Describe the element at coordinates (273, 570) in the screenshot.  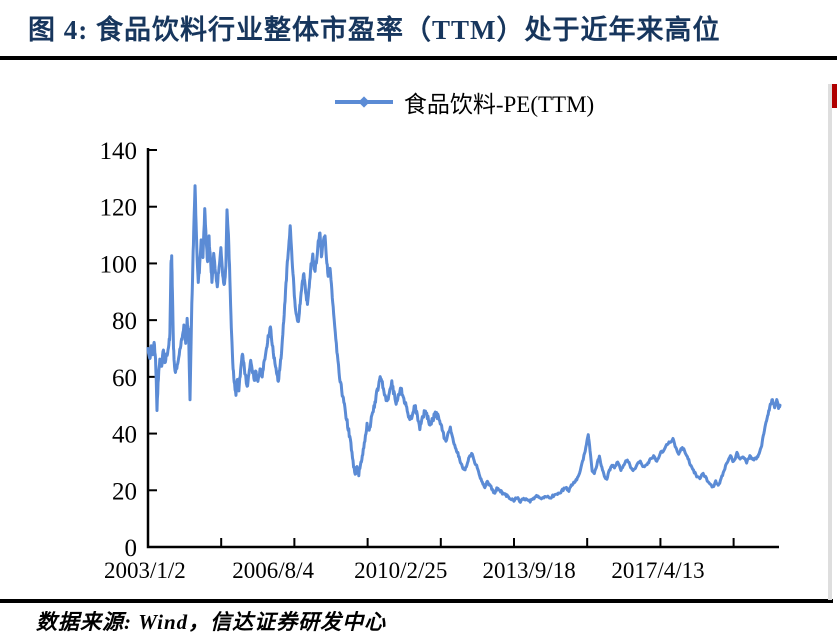
I see `x-tick-label: 2006/8/4` at that location.